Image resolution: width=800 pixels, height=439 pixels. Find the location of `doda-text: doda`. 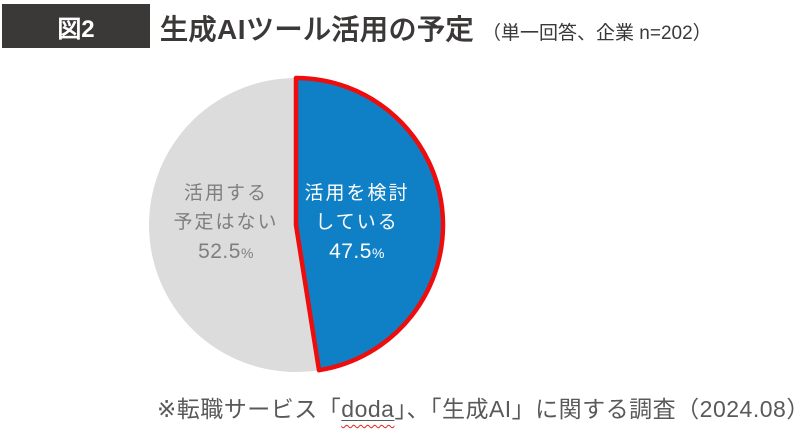

doda-text: doda is located at coordinates (368, 409).